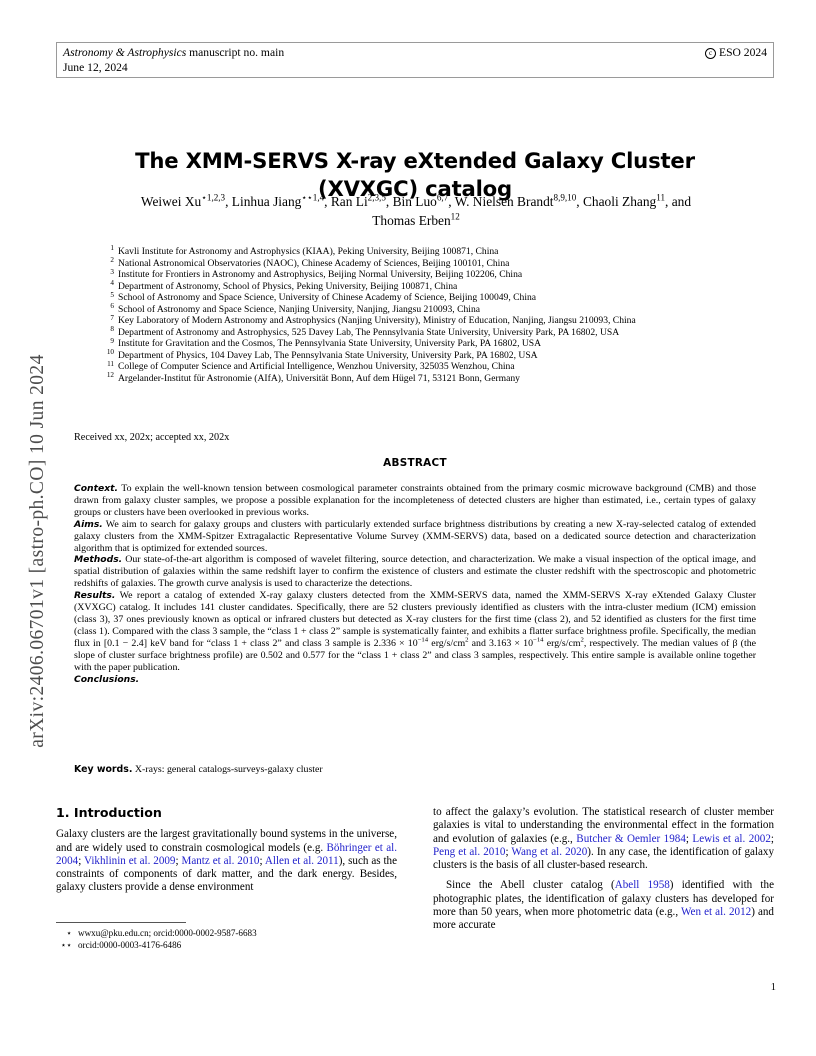 This screenshot has height=1056, width=816. Describe the element at coordinates (96, 488) in the screenshot. I see `abstract-context-label: Context.` at that location.